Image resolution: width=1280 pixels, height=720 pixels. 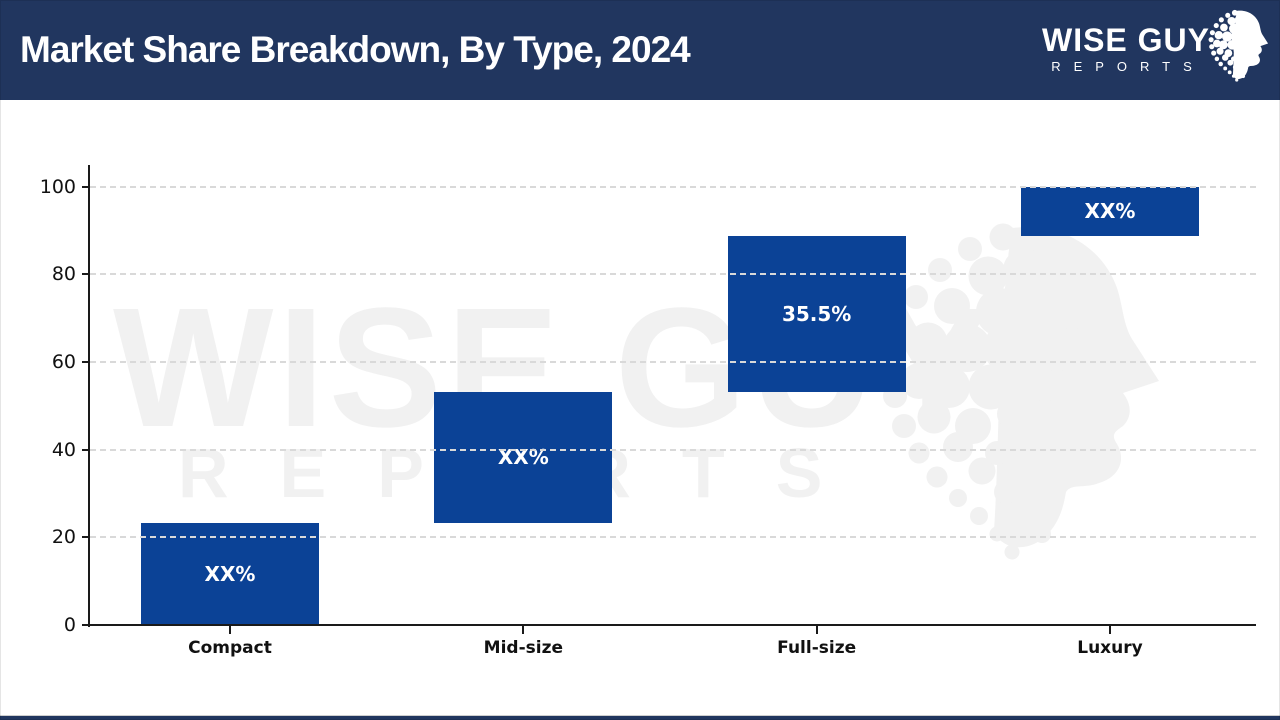 What do you see at coordinates (523, 457) in the screenshot?
I see `bar-mid-size: XX%` at bounding box center [523, 457].